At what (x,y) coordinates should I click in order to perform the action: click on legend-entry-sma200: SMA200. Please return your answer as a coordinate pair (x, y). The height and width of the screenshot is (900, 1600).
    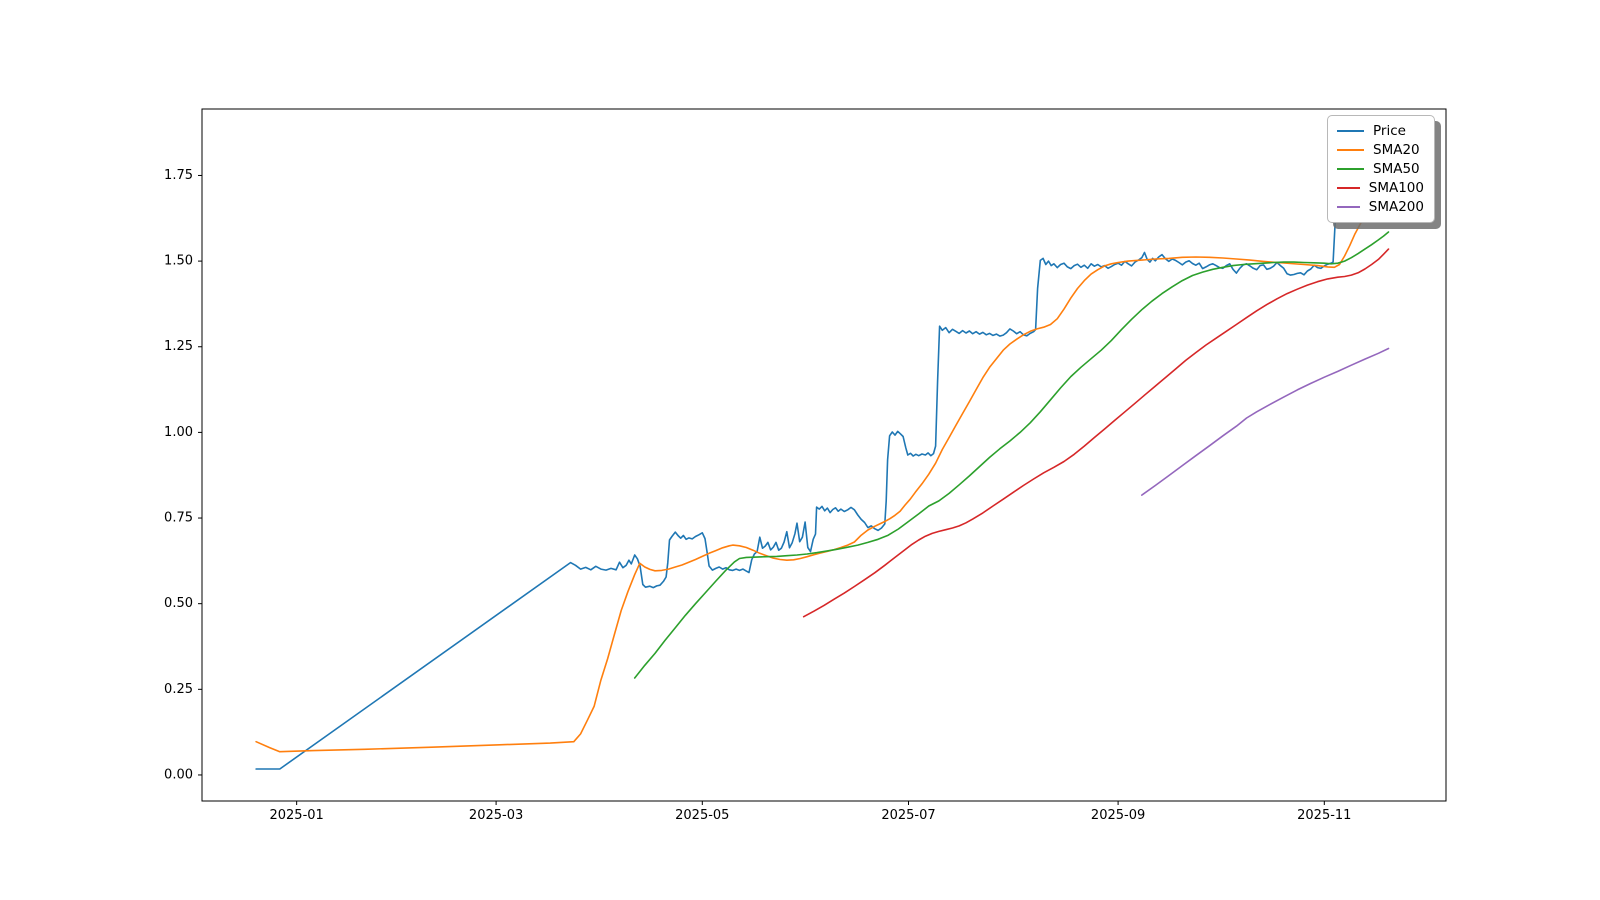
    Looking at the image, I should click on (1380, 207).